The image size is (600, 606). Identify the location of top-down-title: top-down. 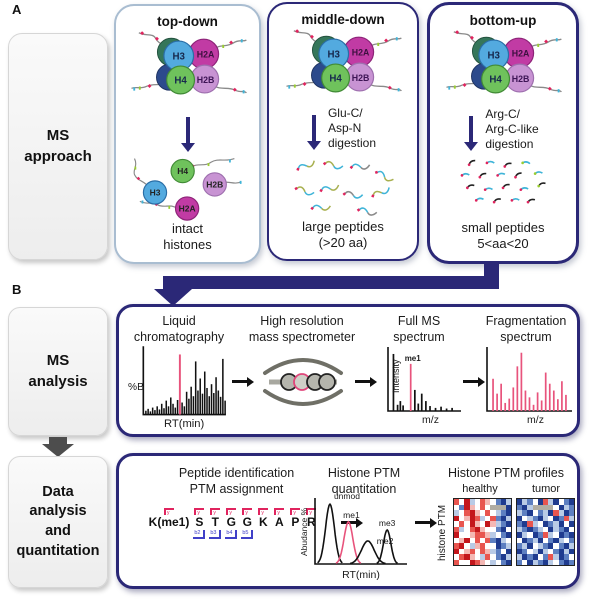
(187, 21).